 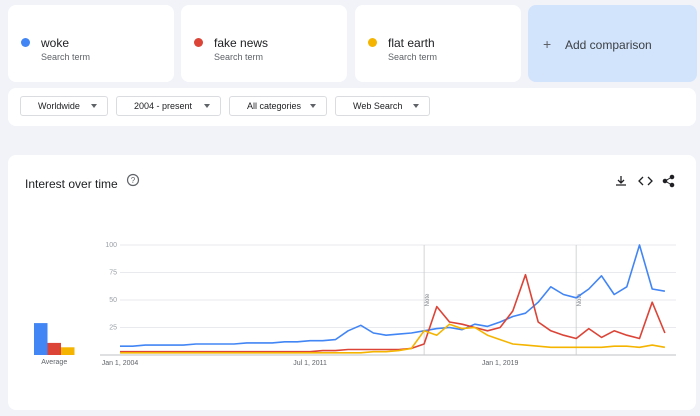 What do you see at coordinates (113, 272) in the screenshot?
I see `y-tick-label: 75` at bounding box center [113, 272].